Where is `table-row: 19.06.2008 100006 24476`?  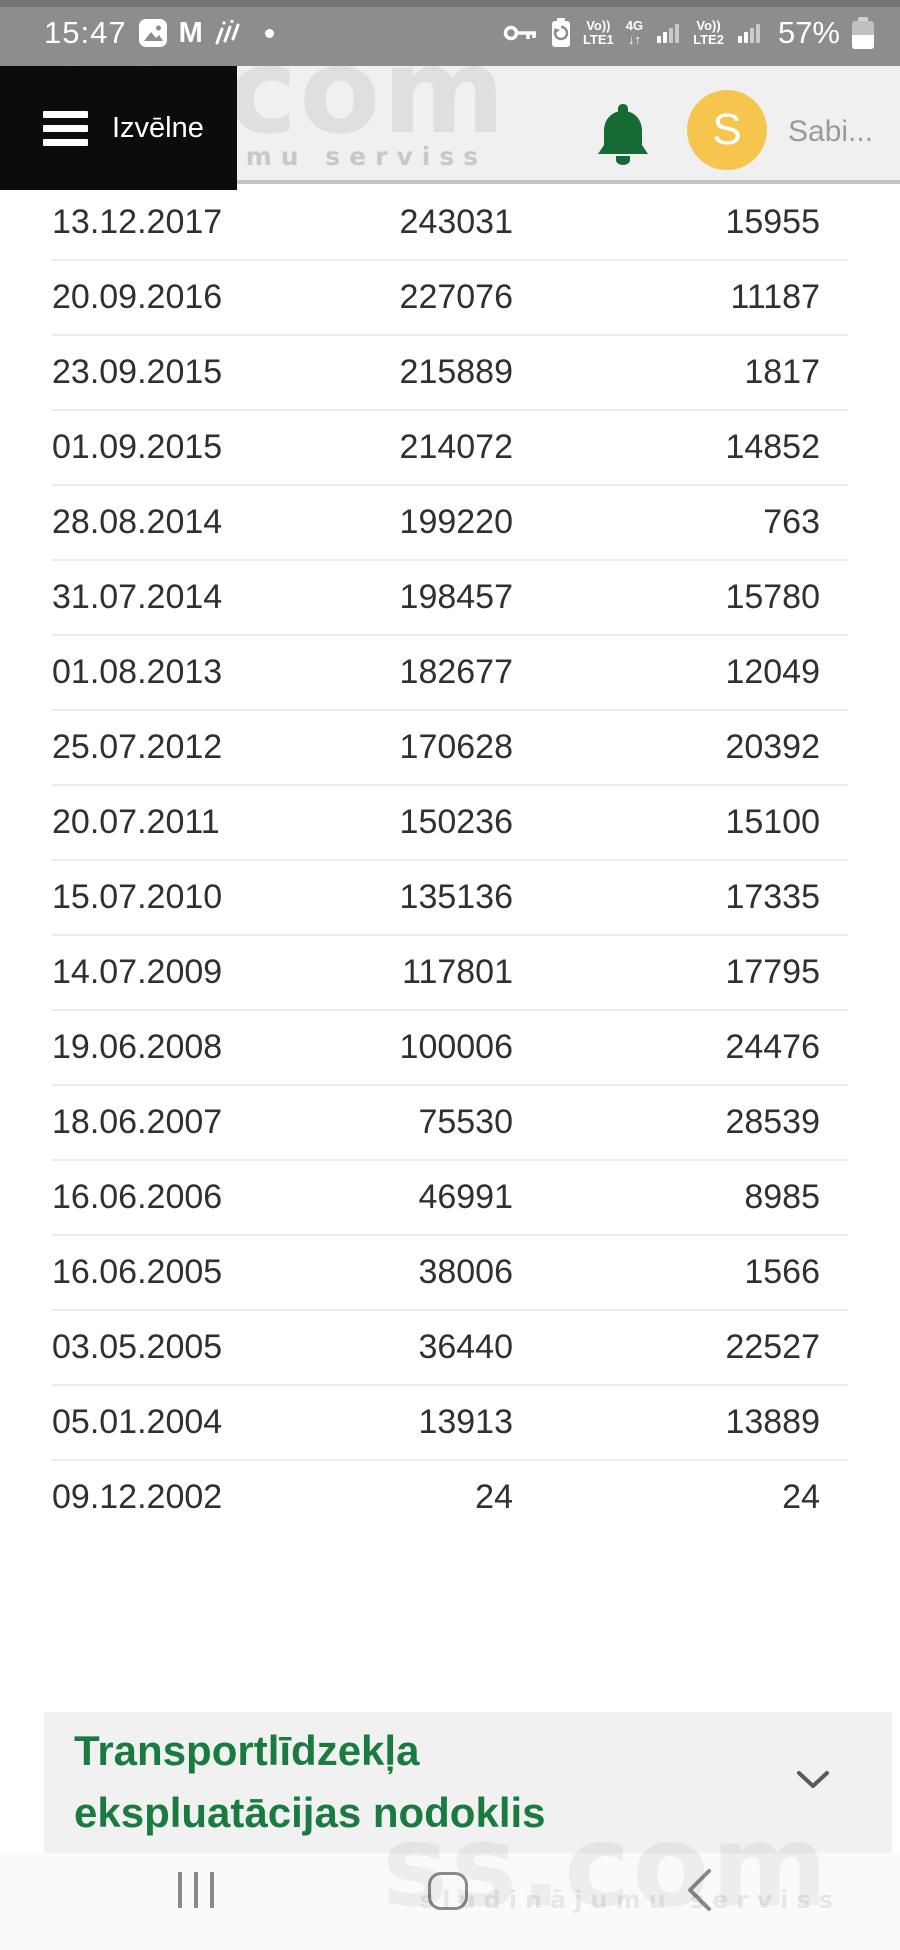
table-row: 19.06.2008 100006 24476 is located at coordinates (450, 1048).